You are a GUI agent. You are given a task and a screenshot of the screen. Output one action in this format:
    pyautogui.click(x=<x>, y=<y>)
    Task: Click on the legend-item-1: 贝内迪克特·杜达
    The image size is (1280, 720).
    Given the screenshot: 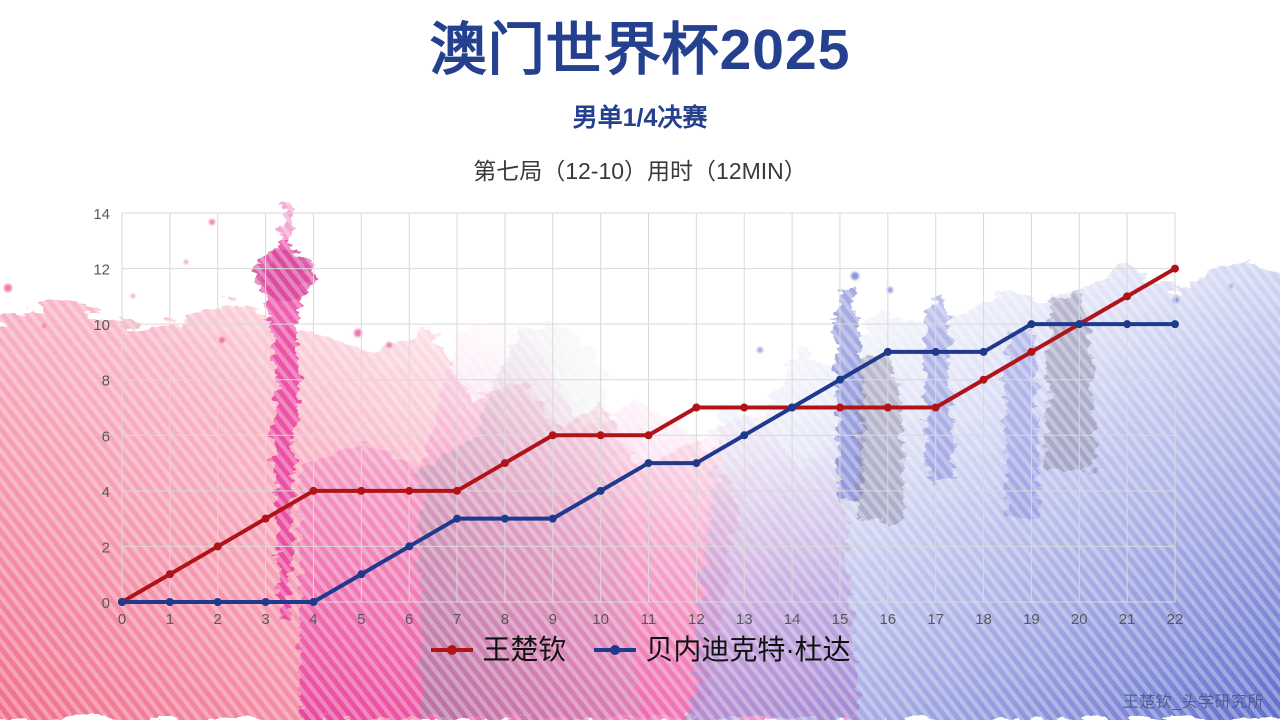 What is the action you would take?
    pyautogui.click(x=721, y=649)
    